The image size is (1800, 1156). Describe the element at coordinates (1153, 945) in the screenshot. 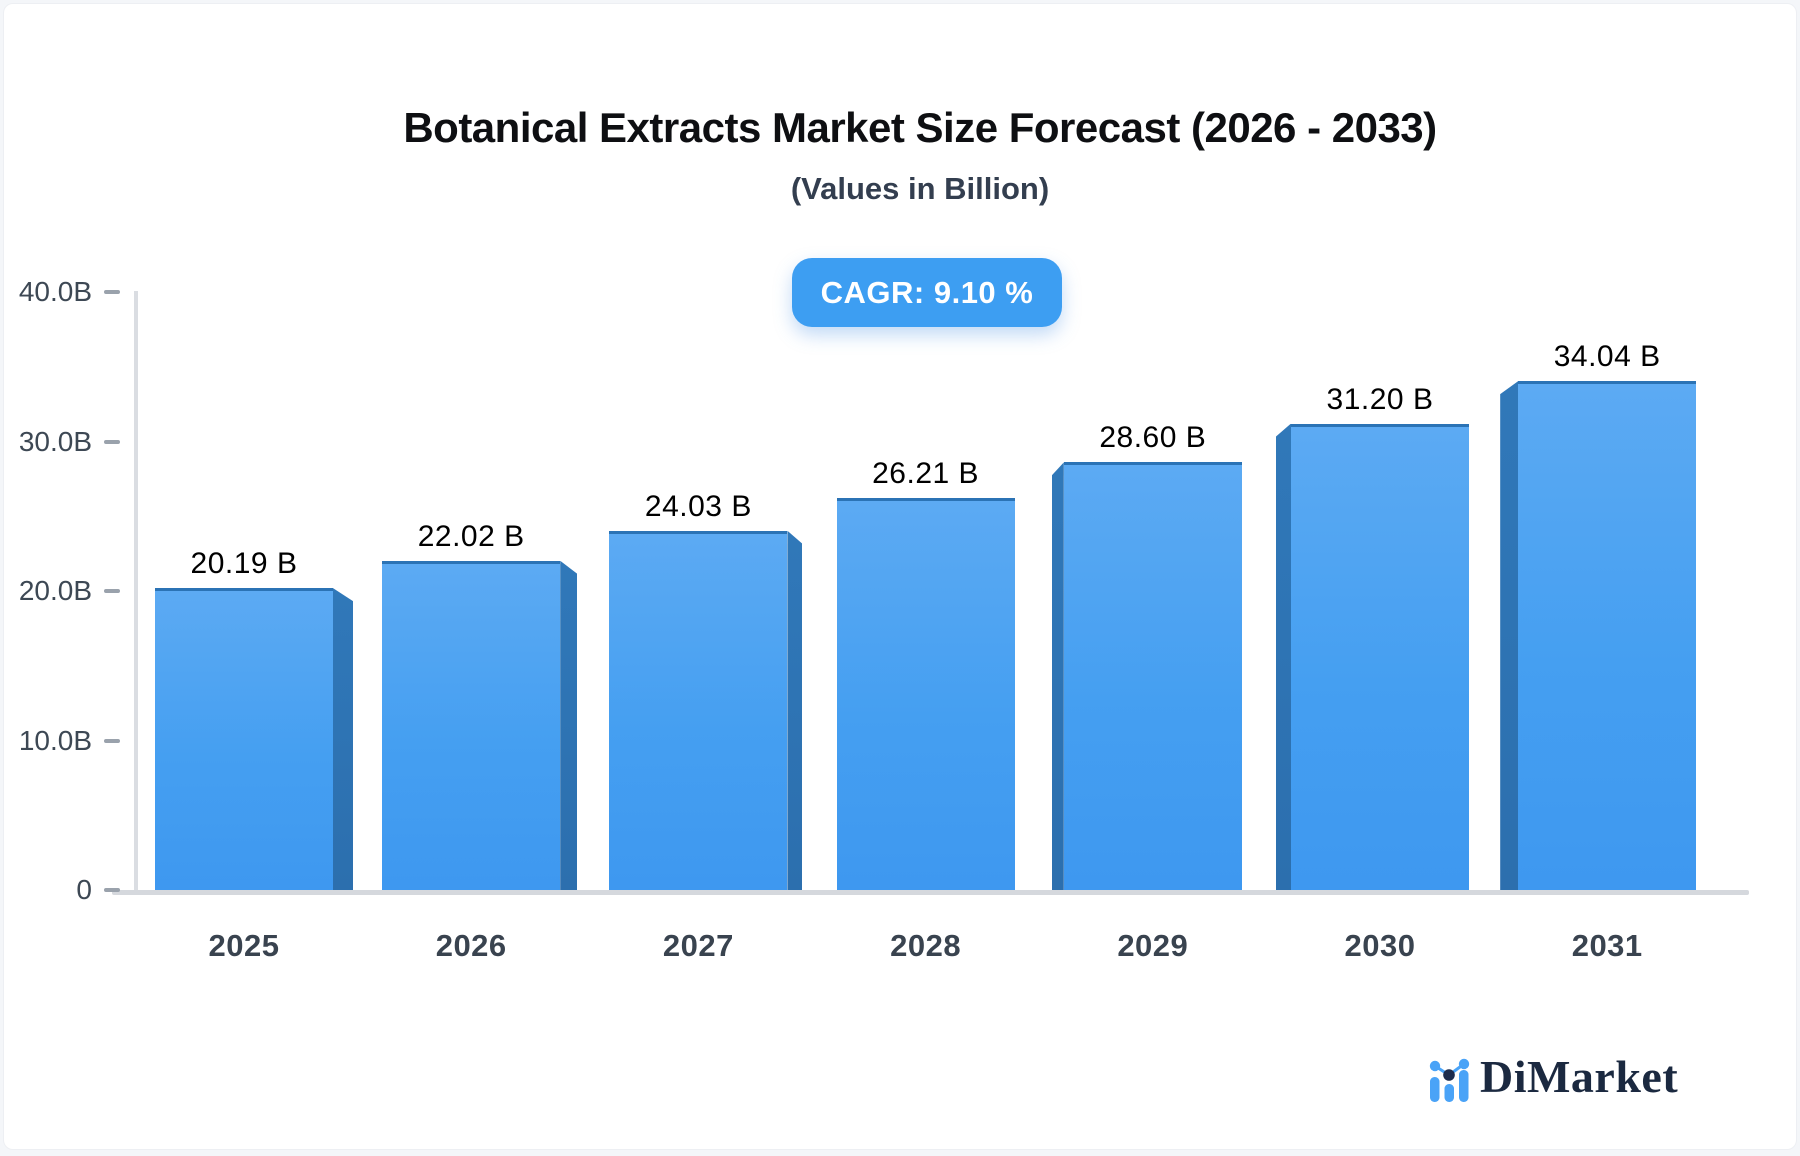

I see `x-axis-label-2029: 2029` at that location.